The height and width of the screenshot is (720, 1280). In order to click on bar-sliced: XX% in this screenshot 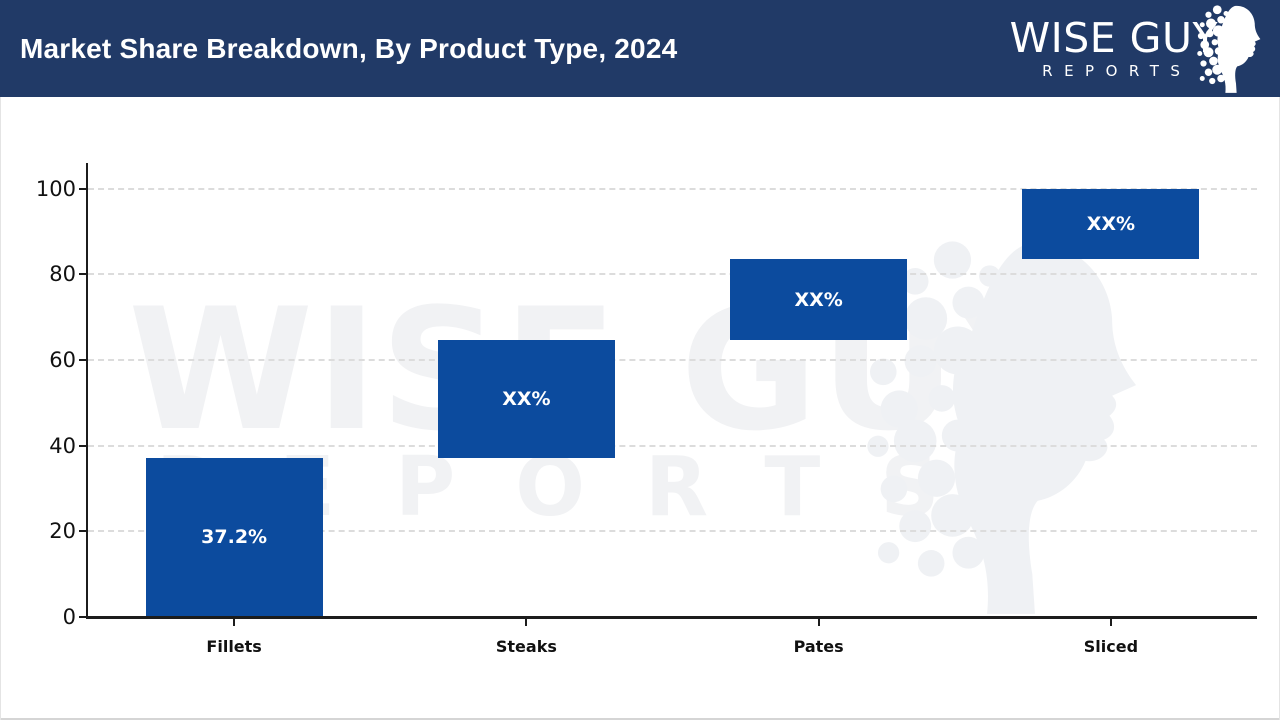, I will do `click(1111, 223)`.